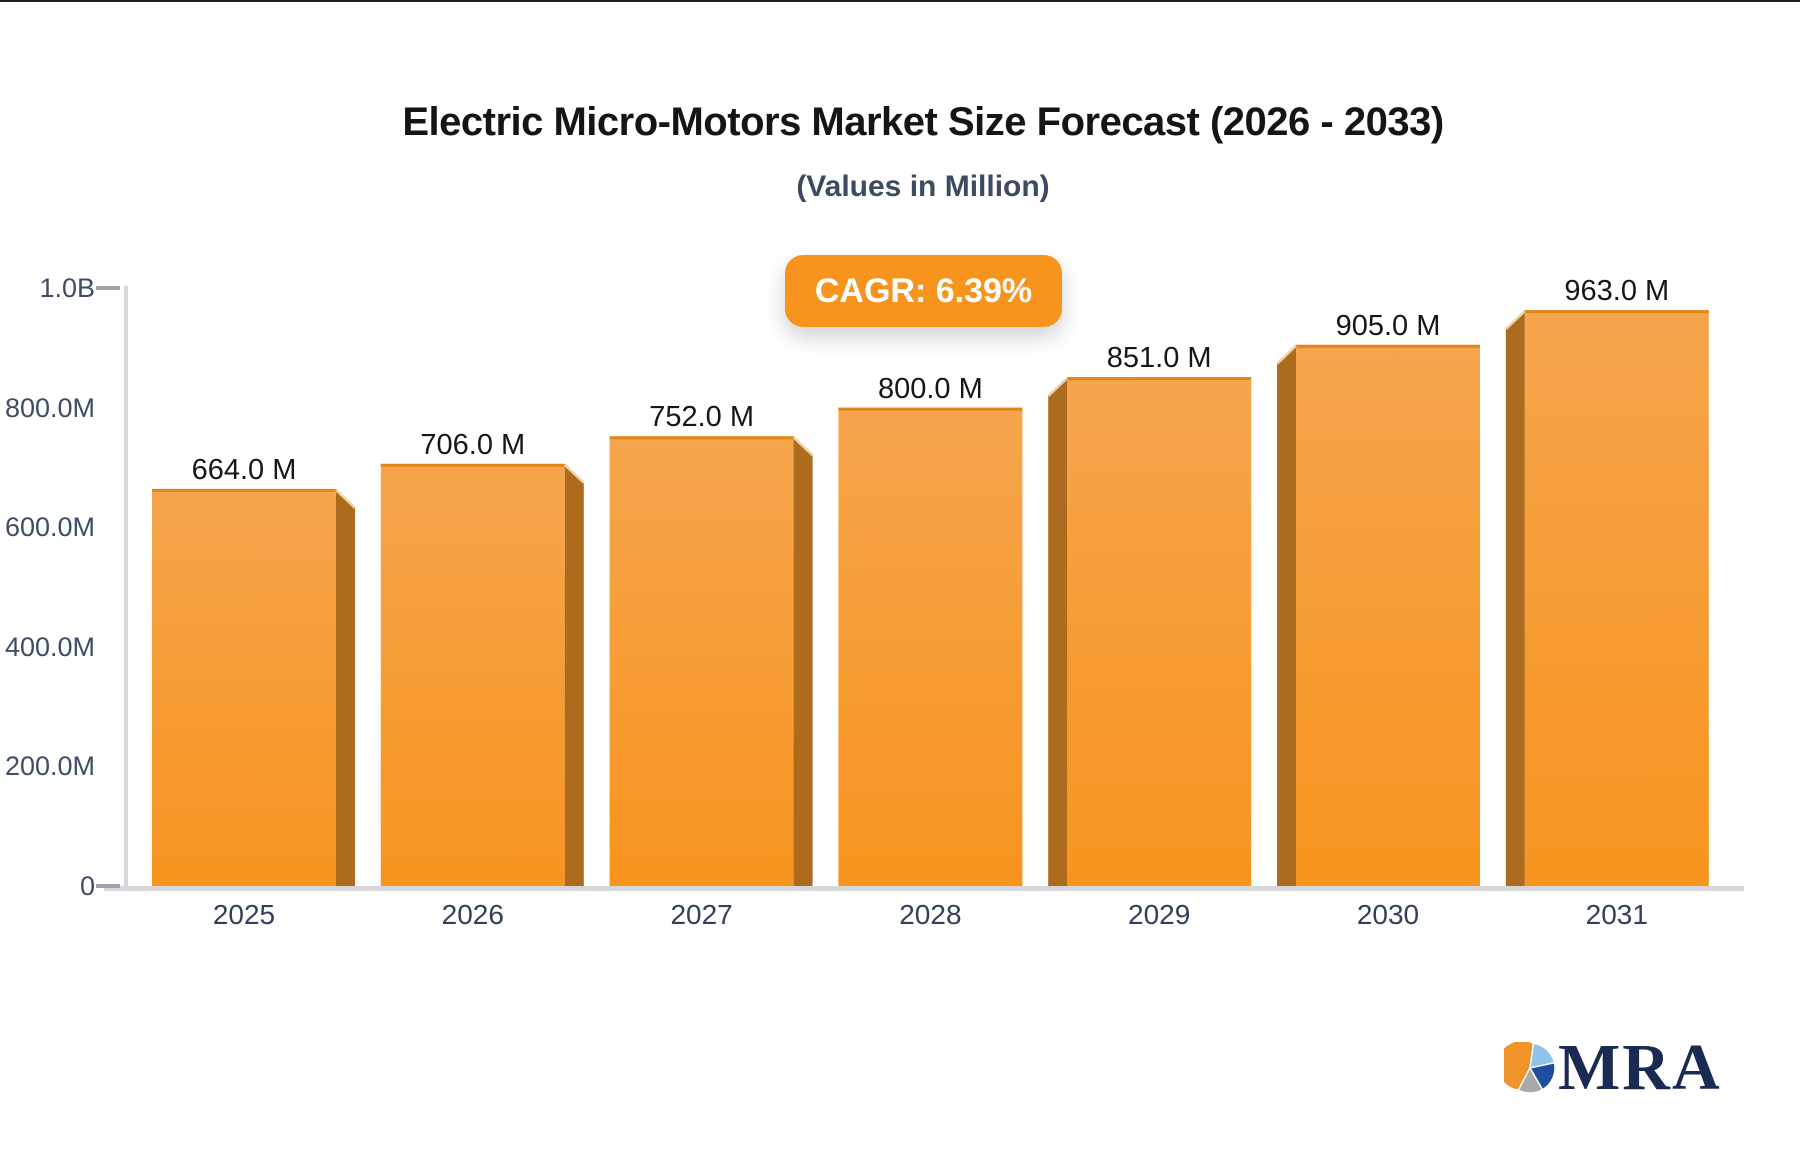  What do you see at coordinates (67, 288) in the screenshot?
I see `y-axis-label: 1.0B` at bounding box center [67, 288].